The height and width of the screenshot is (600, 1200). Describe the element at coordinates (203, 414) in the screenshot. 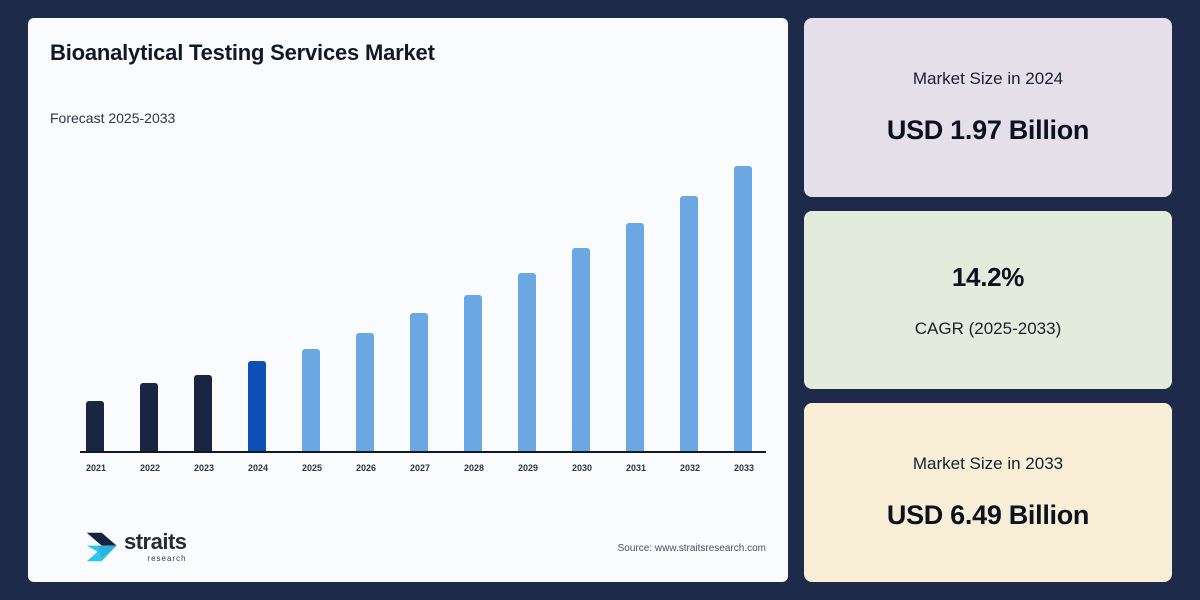

I see `bar-2023` at that location.